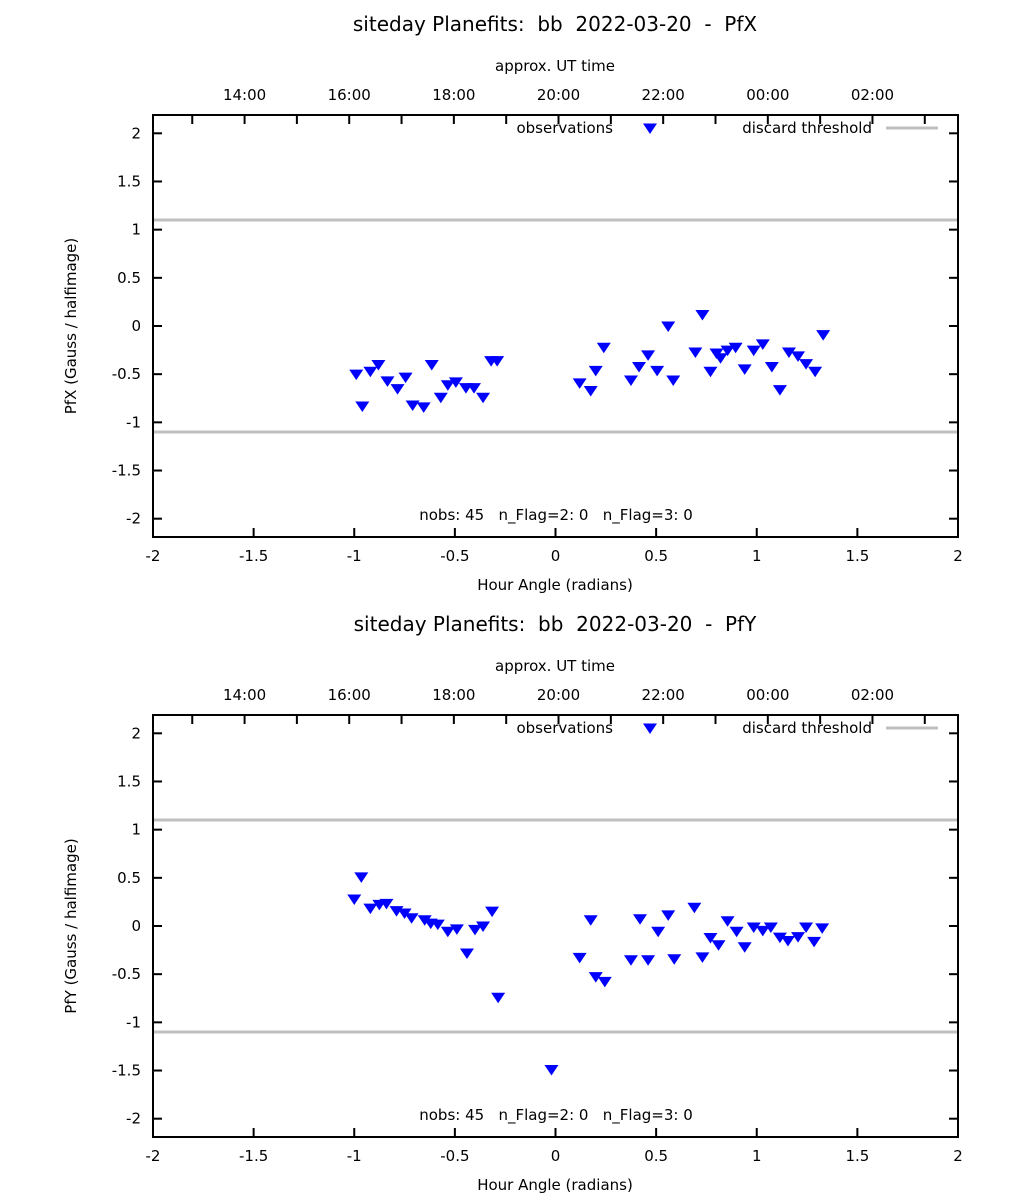  I want to click on threshold-lines-group, so click(555, 926).